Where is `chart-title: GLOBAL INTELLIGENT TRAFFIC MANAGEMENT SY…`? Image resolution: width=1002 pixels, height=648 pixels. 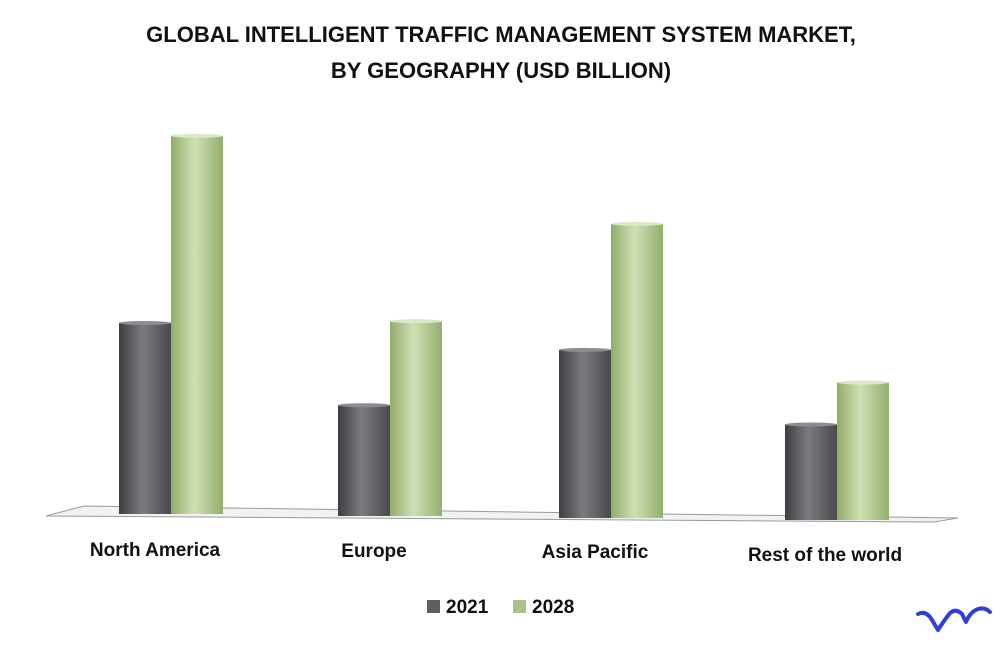
chart-title: GLOBAL INTELLIGENT TRAFFIC MANAGEMENT SY… is located at coordinates (501, 52).